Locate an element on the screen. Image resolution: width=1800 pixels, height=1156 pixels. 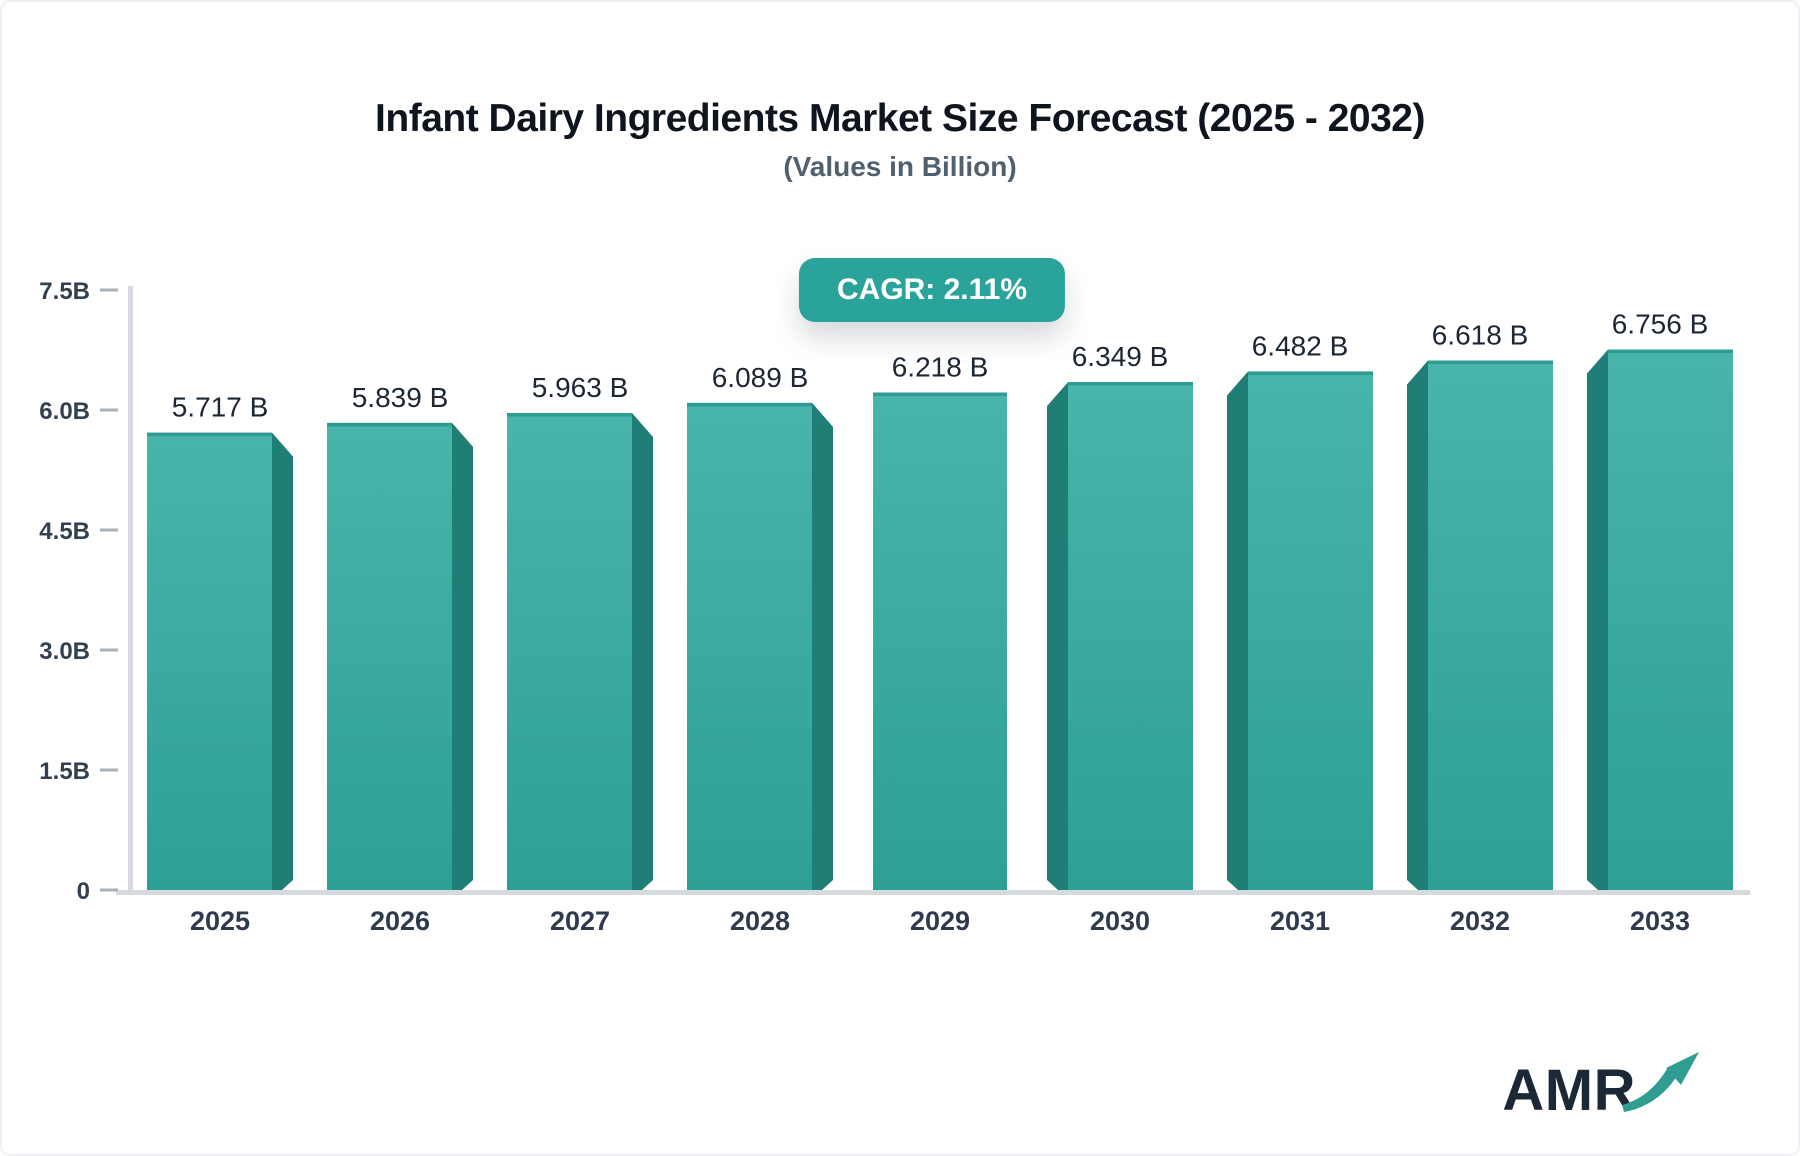
bar-value-label: 5.717 B is located at coordinates (220, 407).